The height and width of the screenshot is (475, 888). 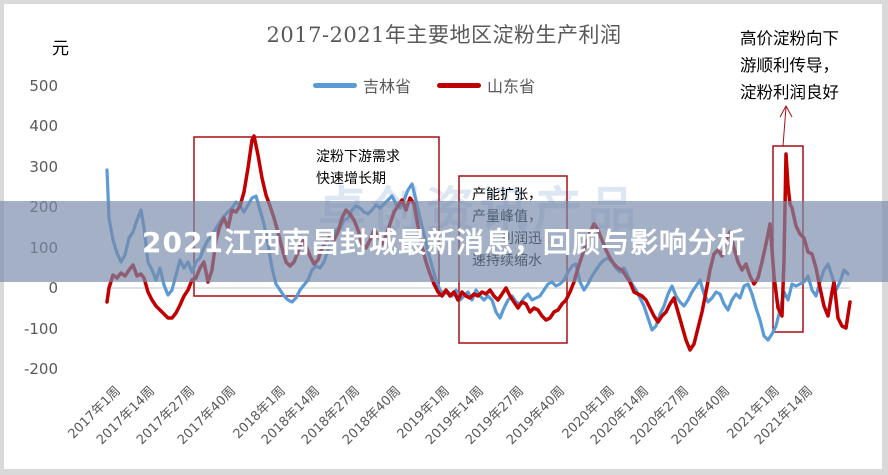 I want to click on annotation-line: 高价淀粉向下, so click(x=789, y=38).